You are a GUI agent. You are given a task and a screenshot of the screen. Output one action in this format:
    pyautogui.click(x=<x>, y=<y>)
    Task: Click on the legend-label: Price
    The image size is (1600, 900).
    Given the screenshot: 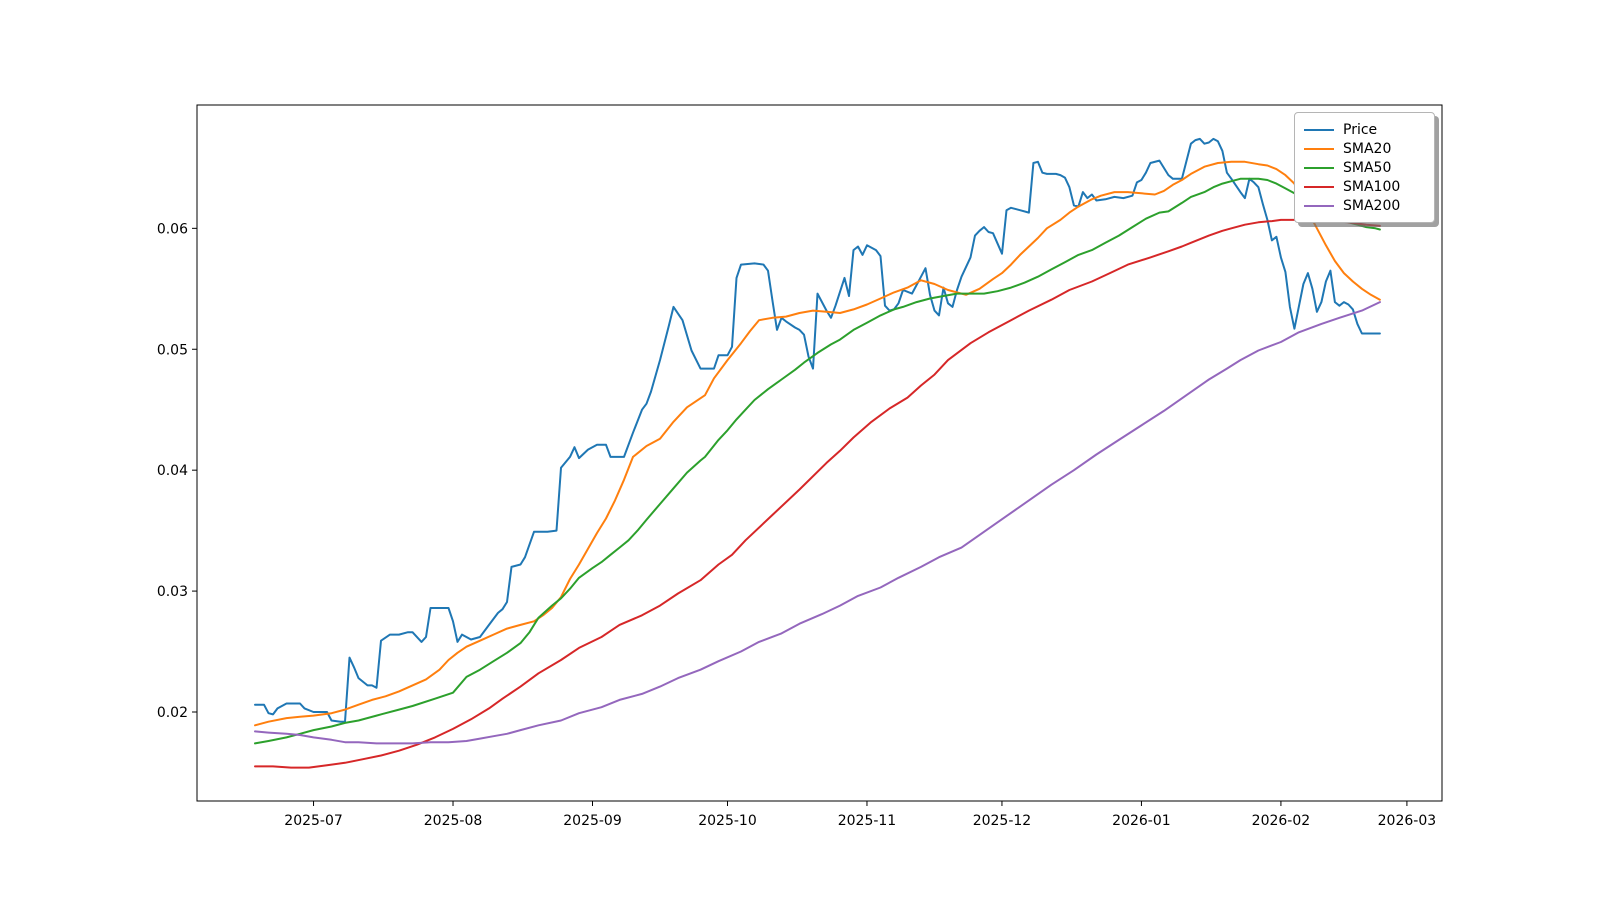 What is the action you would take?
    pyautogui.click(x=1360, y=129)
    